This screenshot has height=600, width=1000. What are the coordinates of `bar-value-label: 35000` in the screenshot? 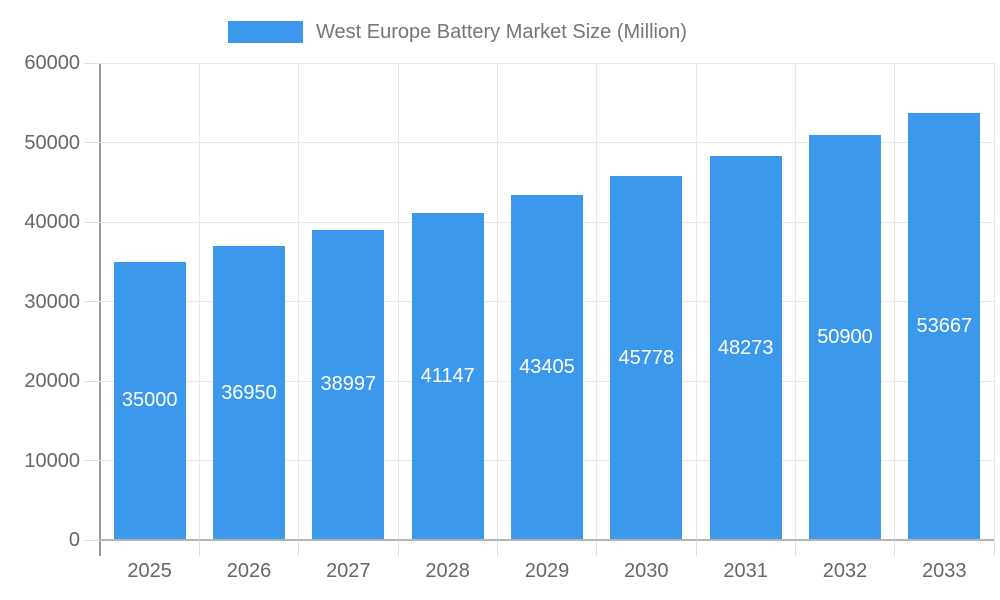 It's located at (149, 400).